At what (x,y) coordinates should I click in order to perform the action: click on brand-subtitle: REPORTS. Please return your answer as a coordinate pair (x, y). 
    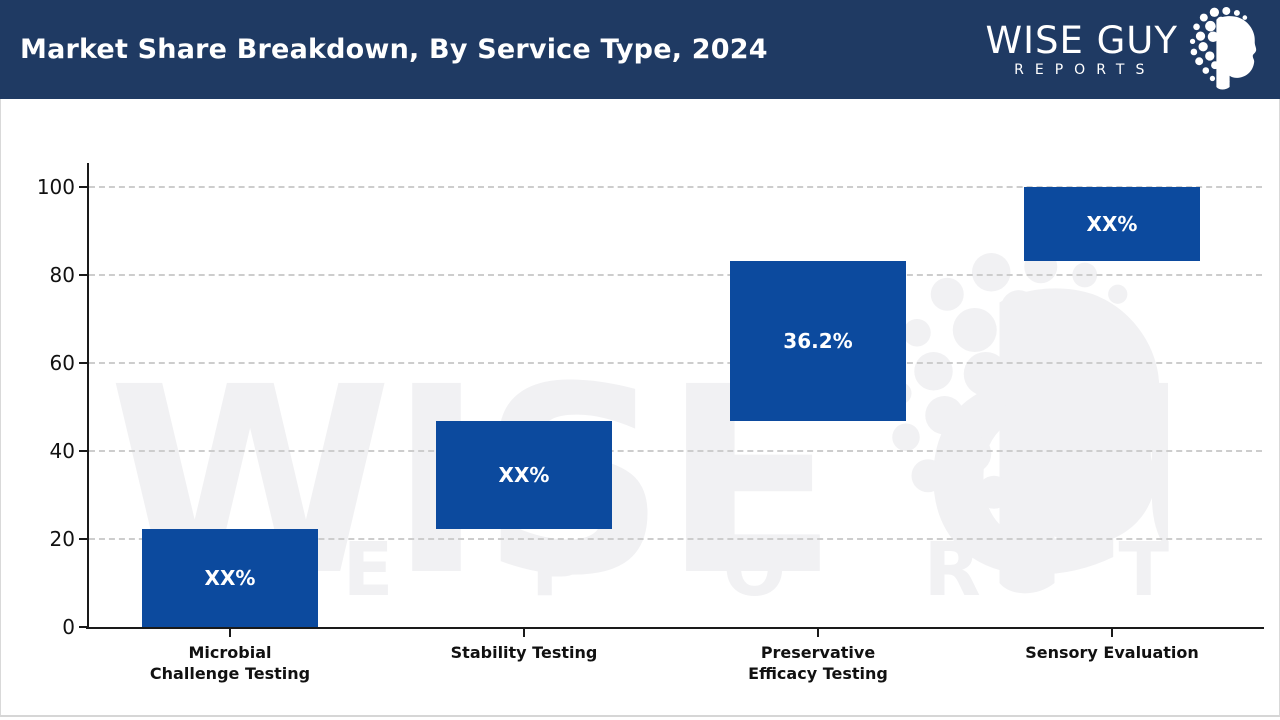
    Looking at the image, I should click on (1085, 70).